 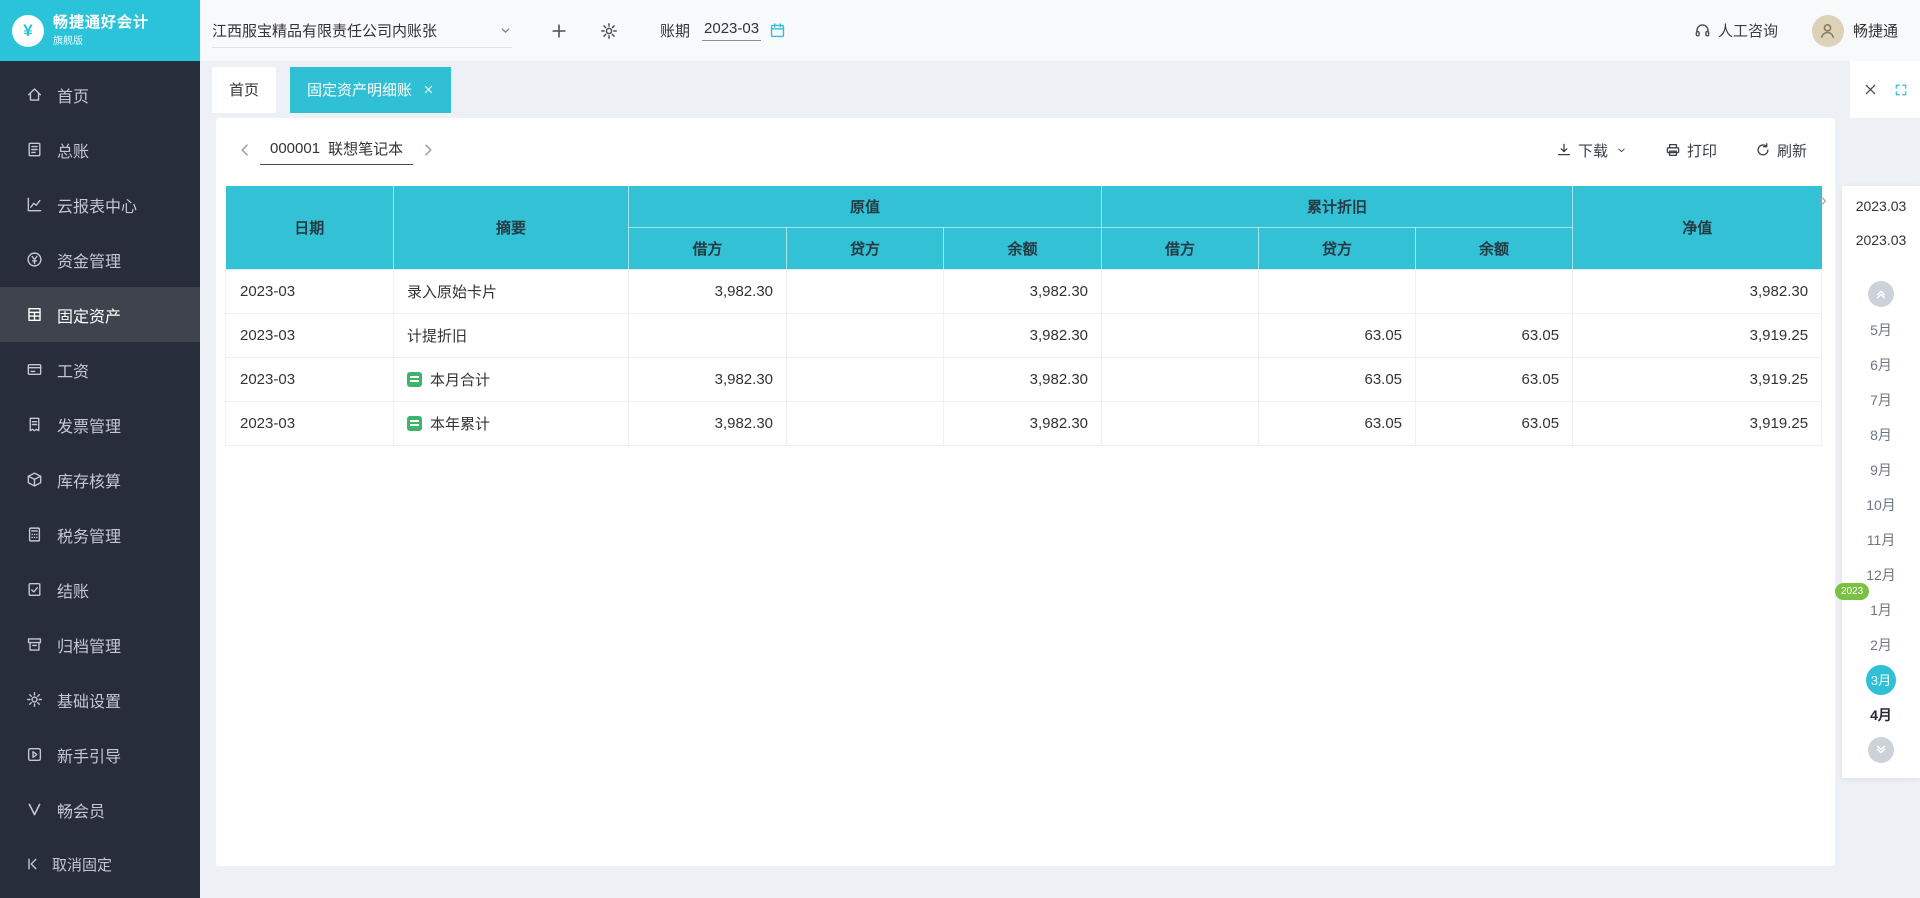 What do you see at coordinates (1881, 504) in the screenshot?
I see `month-item: 10月` at bounding box center [1881, 504].